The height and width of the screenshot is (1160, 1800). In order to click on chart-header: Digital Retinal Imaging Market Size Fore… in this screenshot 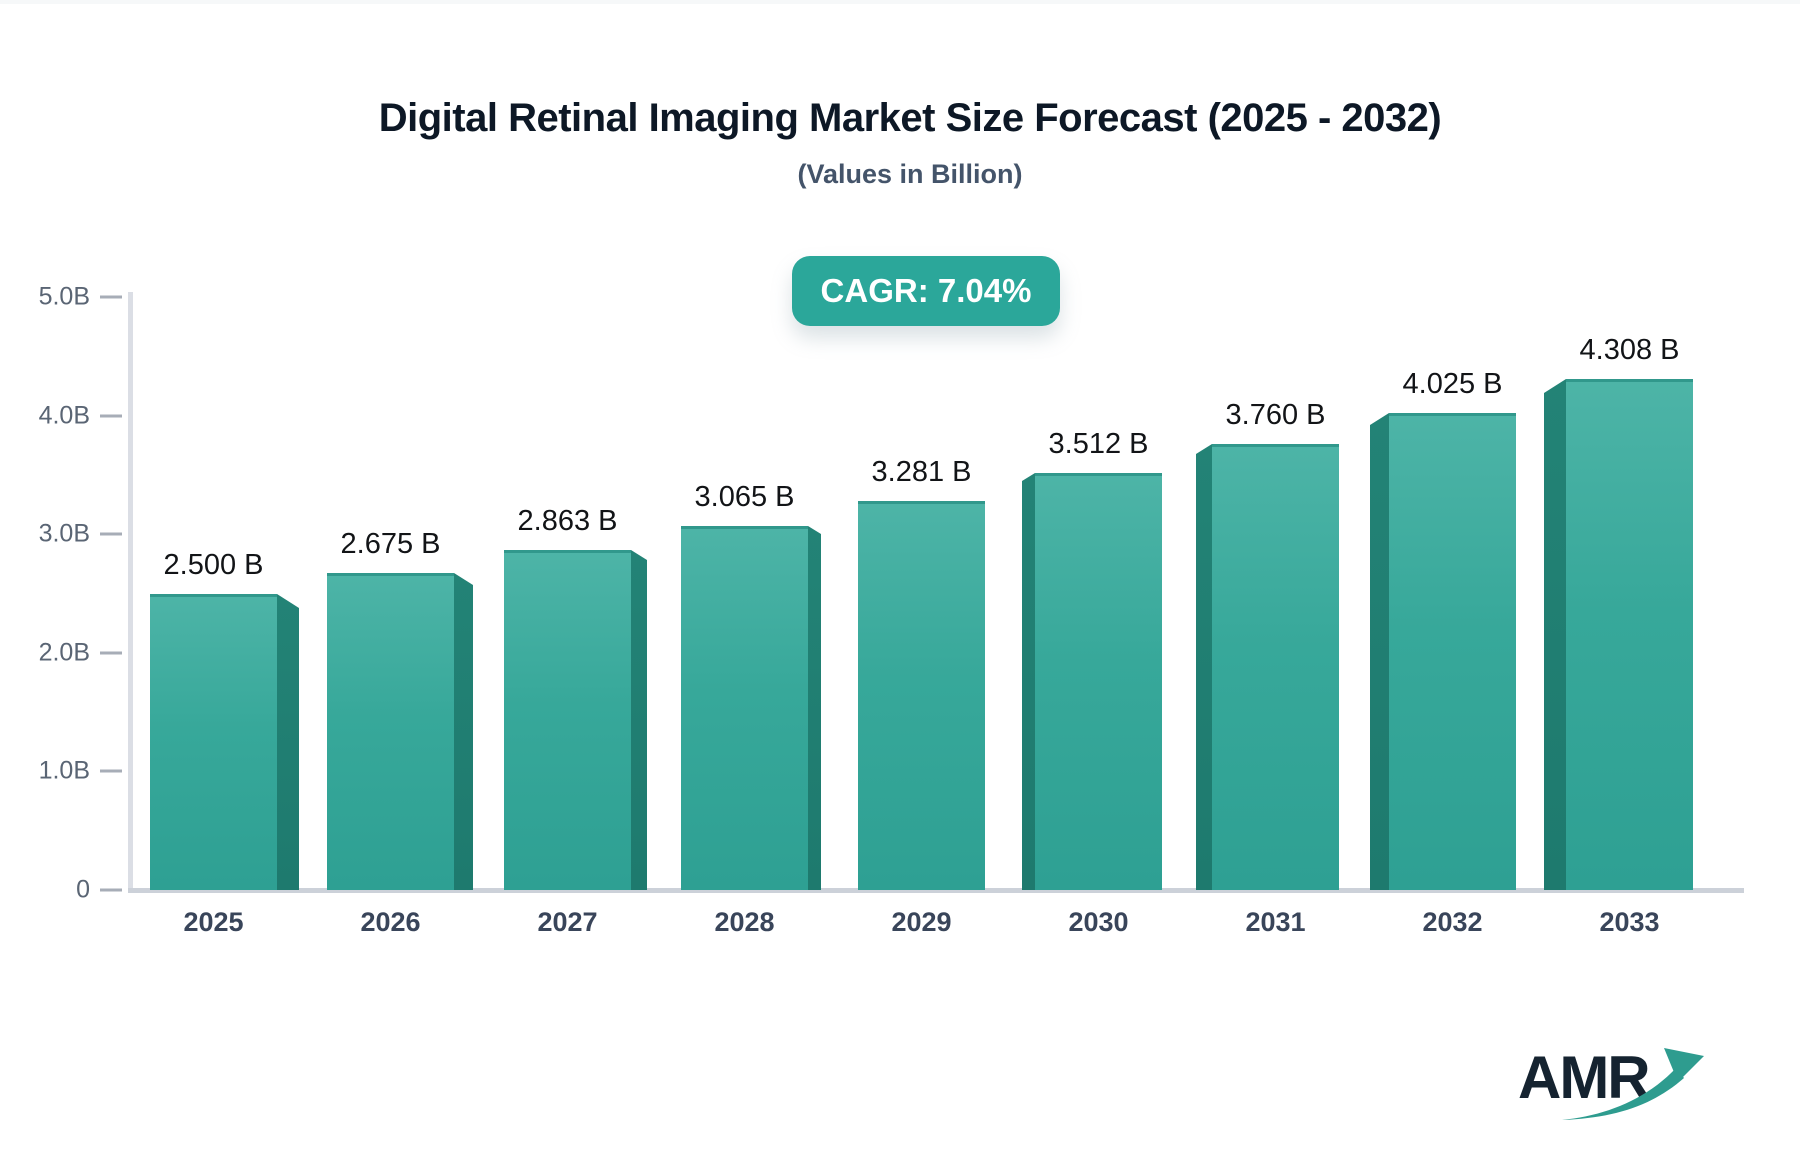, I will do `click(910, 143)`.